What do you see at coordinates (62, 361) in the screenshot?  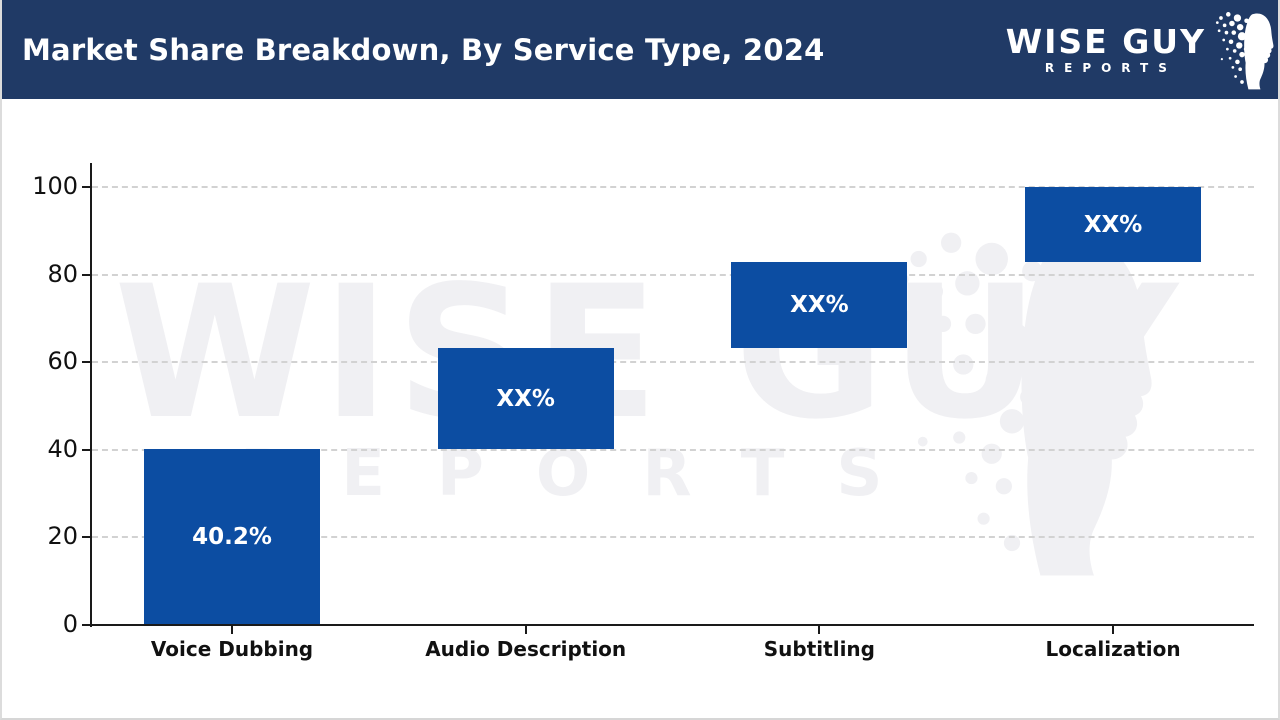 I see `y-tick-label: 60` at bounding box center [62, 361].